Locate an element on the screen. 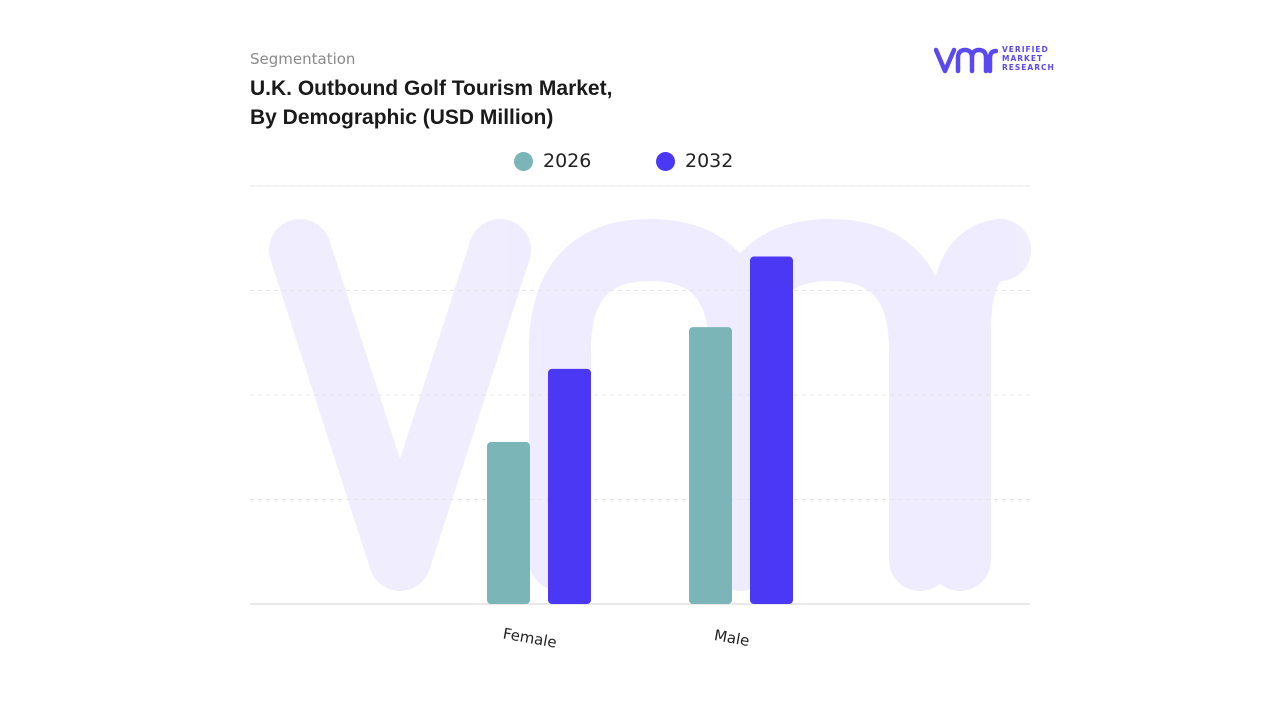  x-tick-label-male: Male is located at coordinates (732, 638).